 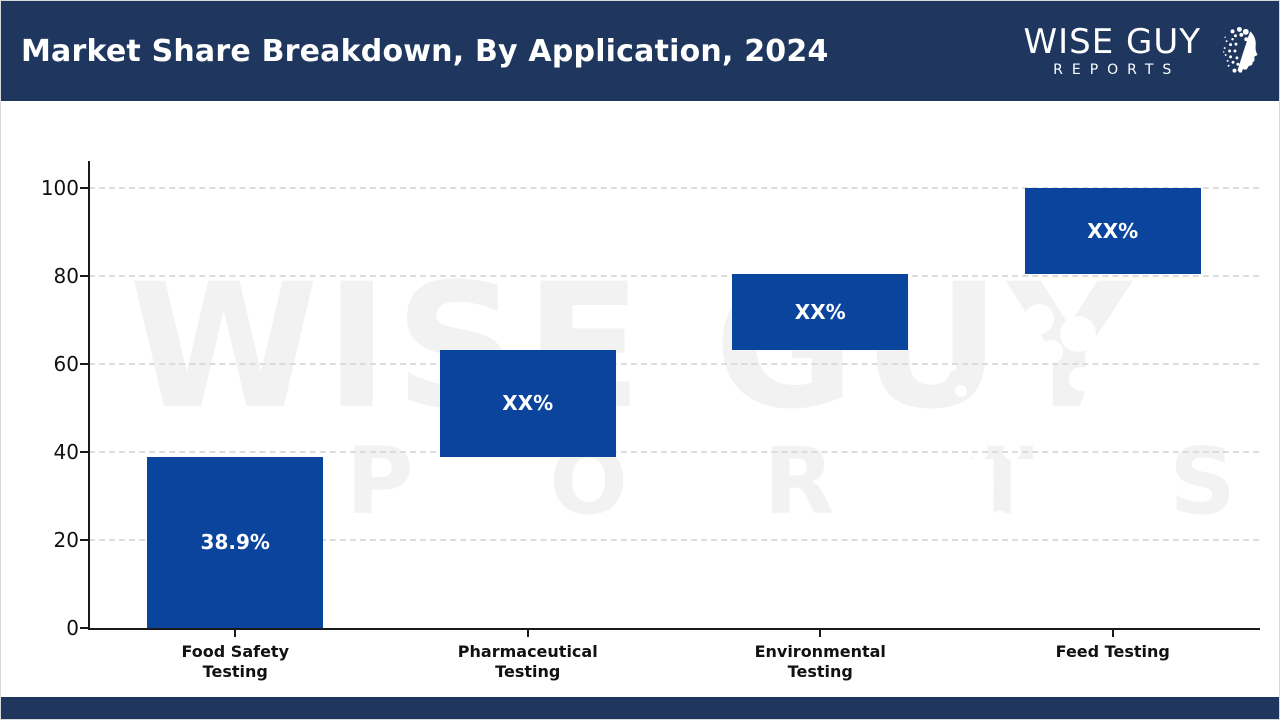 I want to click on y-axis-line, so click(x=89, y=395).